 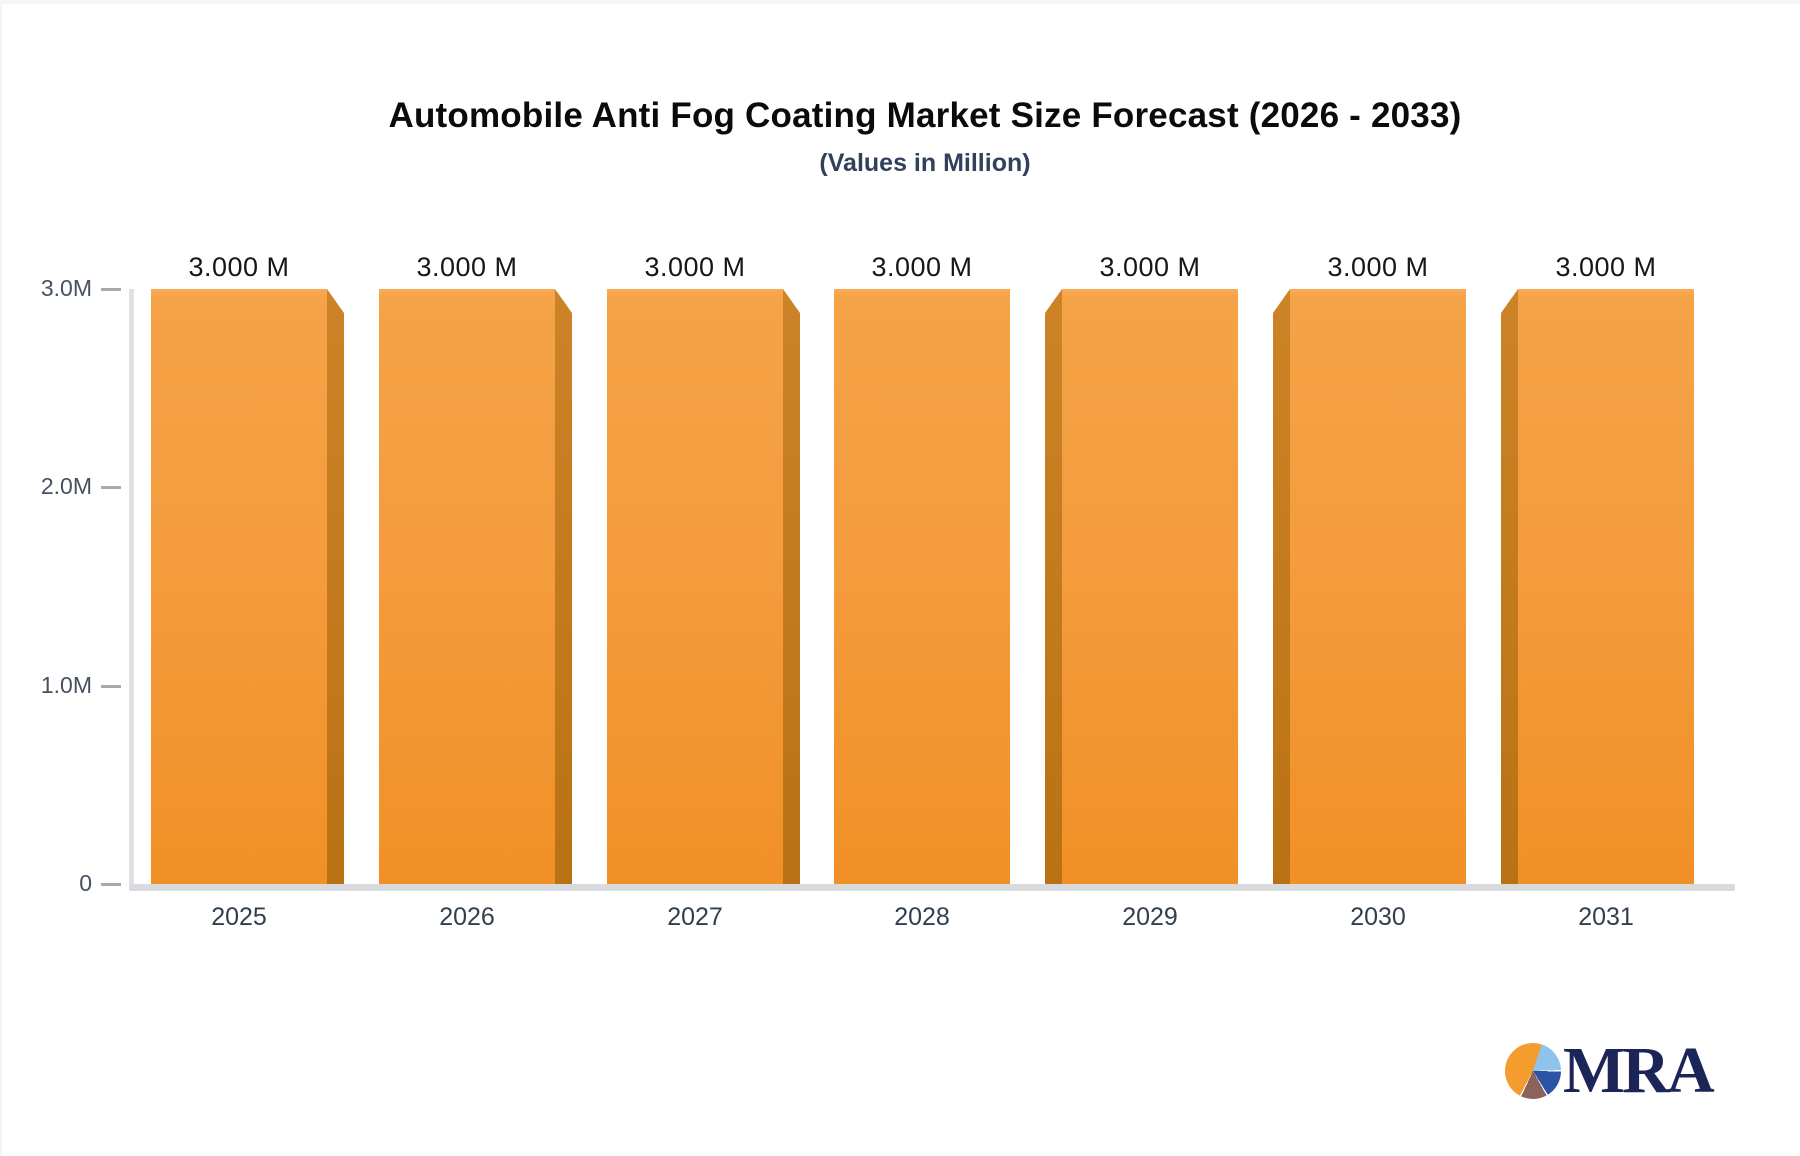 What do you see at coordinates (922, 586) in the screenshot?
I see `bar-2028` at bounding box center [922, 586].